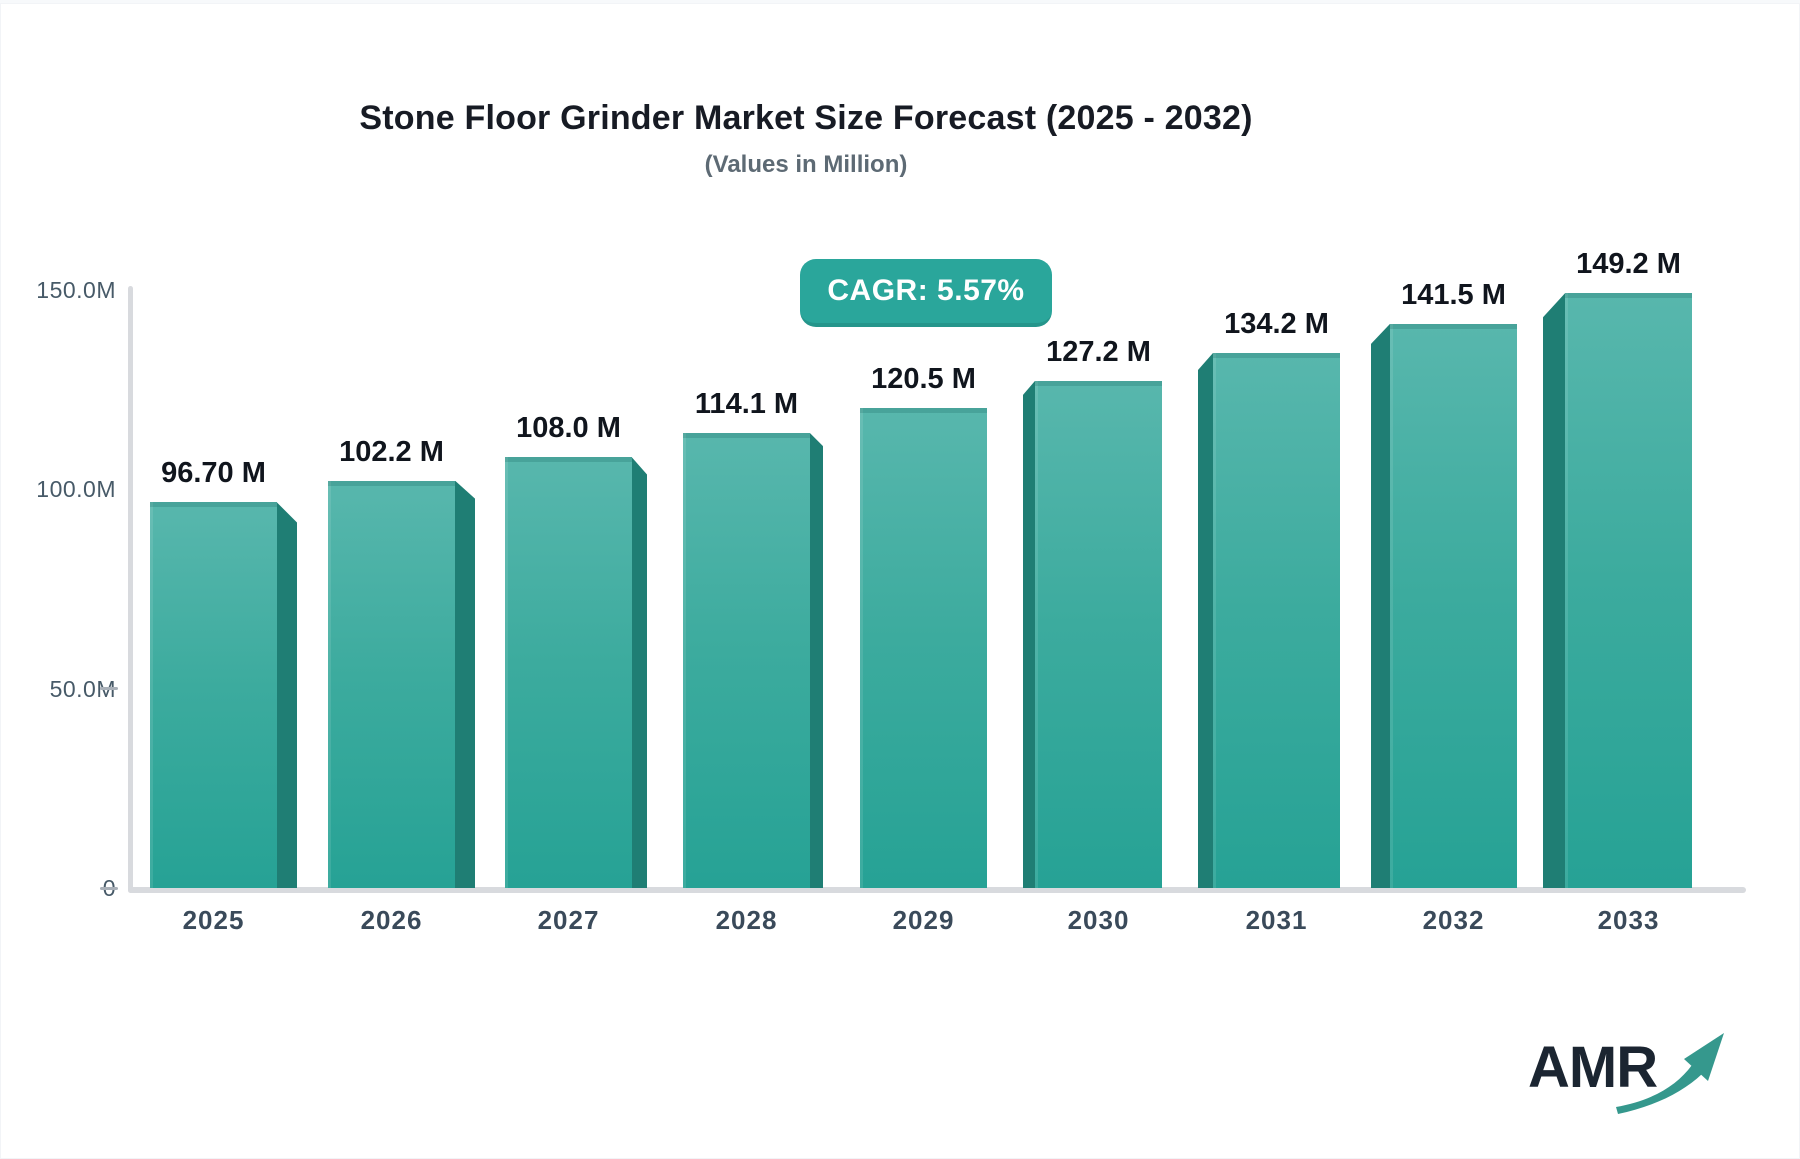 Image resolution: width=1800 pixels, height=1159 pixels. I want to click on x-tick-label: 2032, so click(1453, 920).